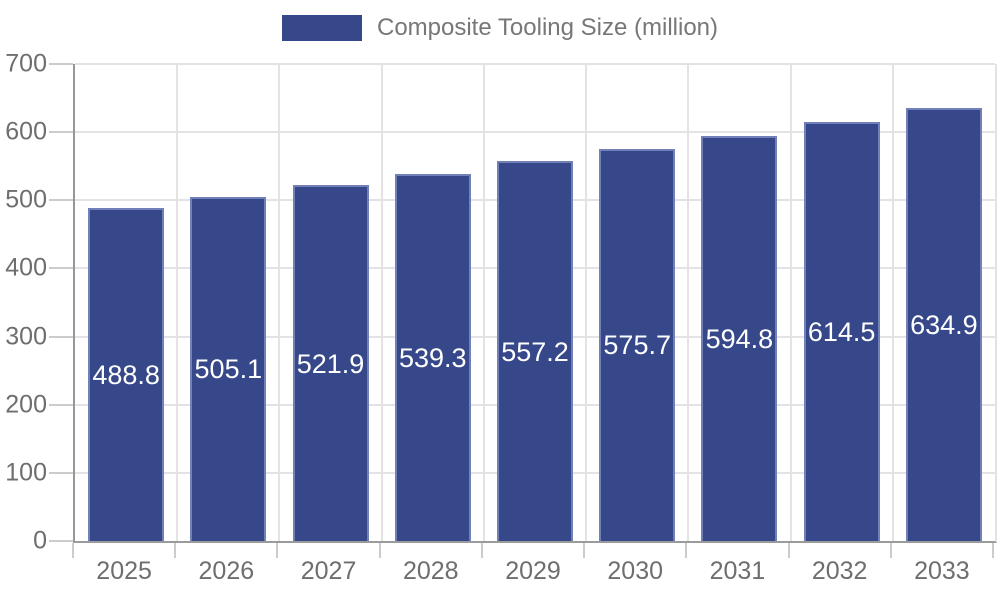 The image size is (1000, 600). I want to click on bar-value-label: 614.5, so click(841, 332).